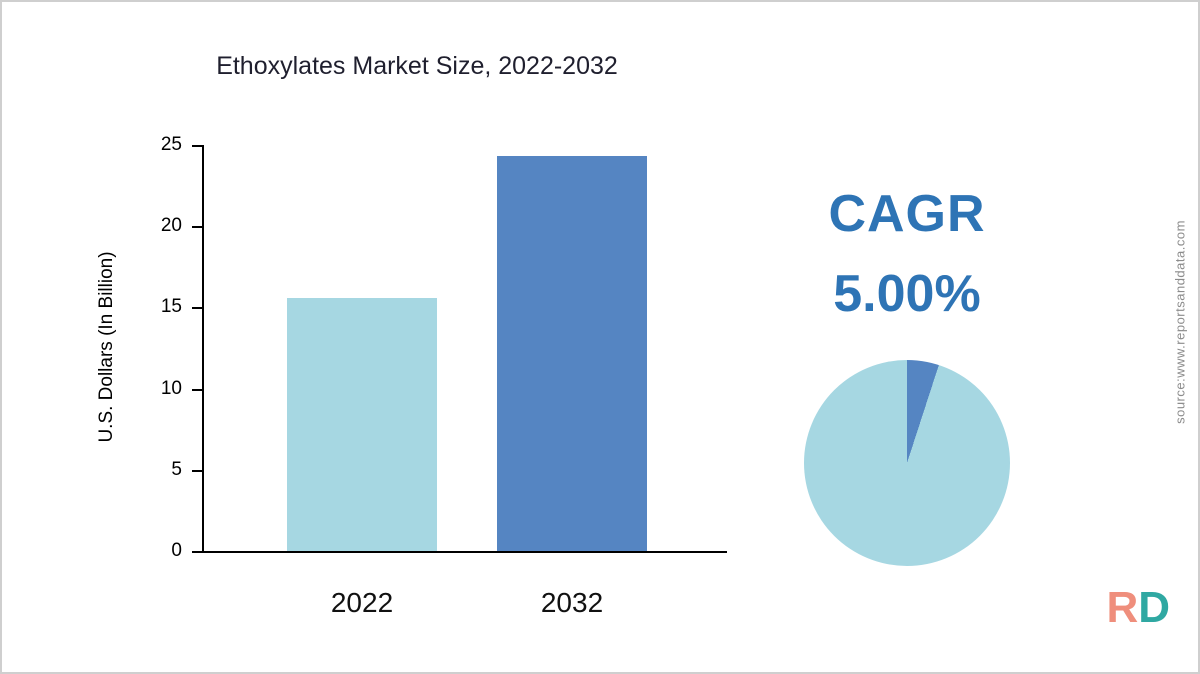  Describe the element at coordinates (176, 550) in the screenshot. I see `y-tick-label: 0` at that location.